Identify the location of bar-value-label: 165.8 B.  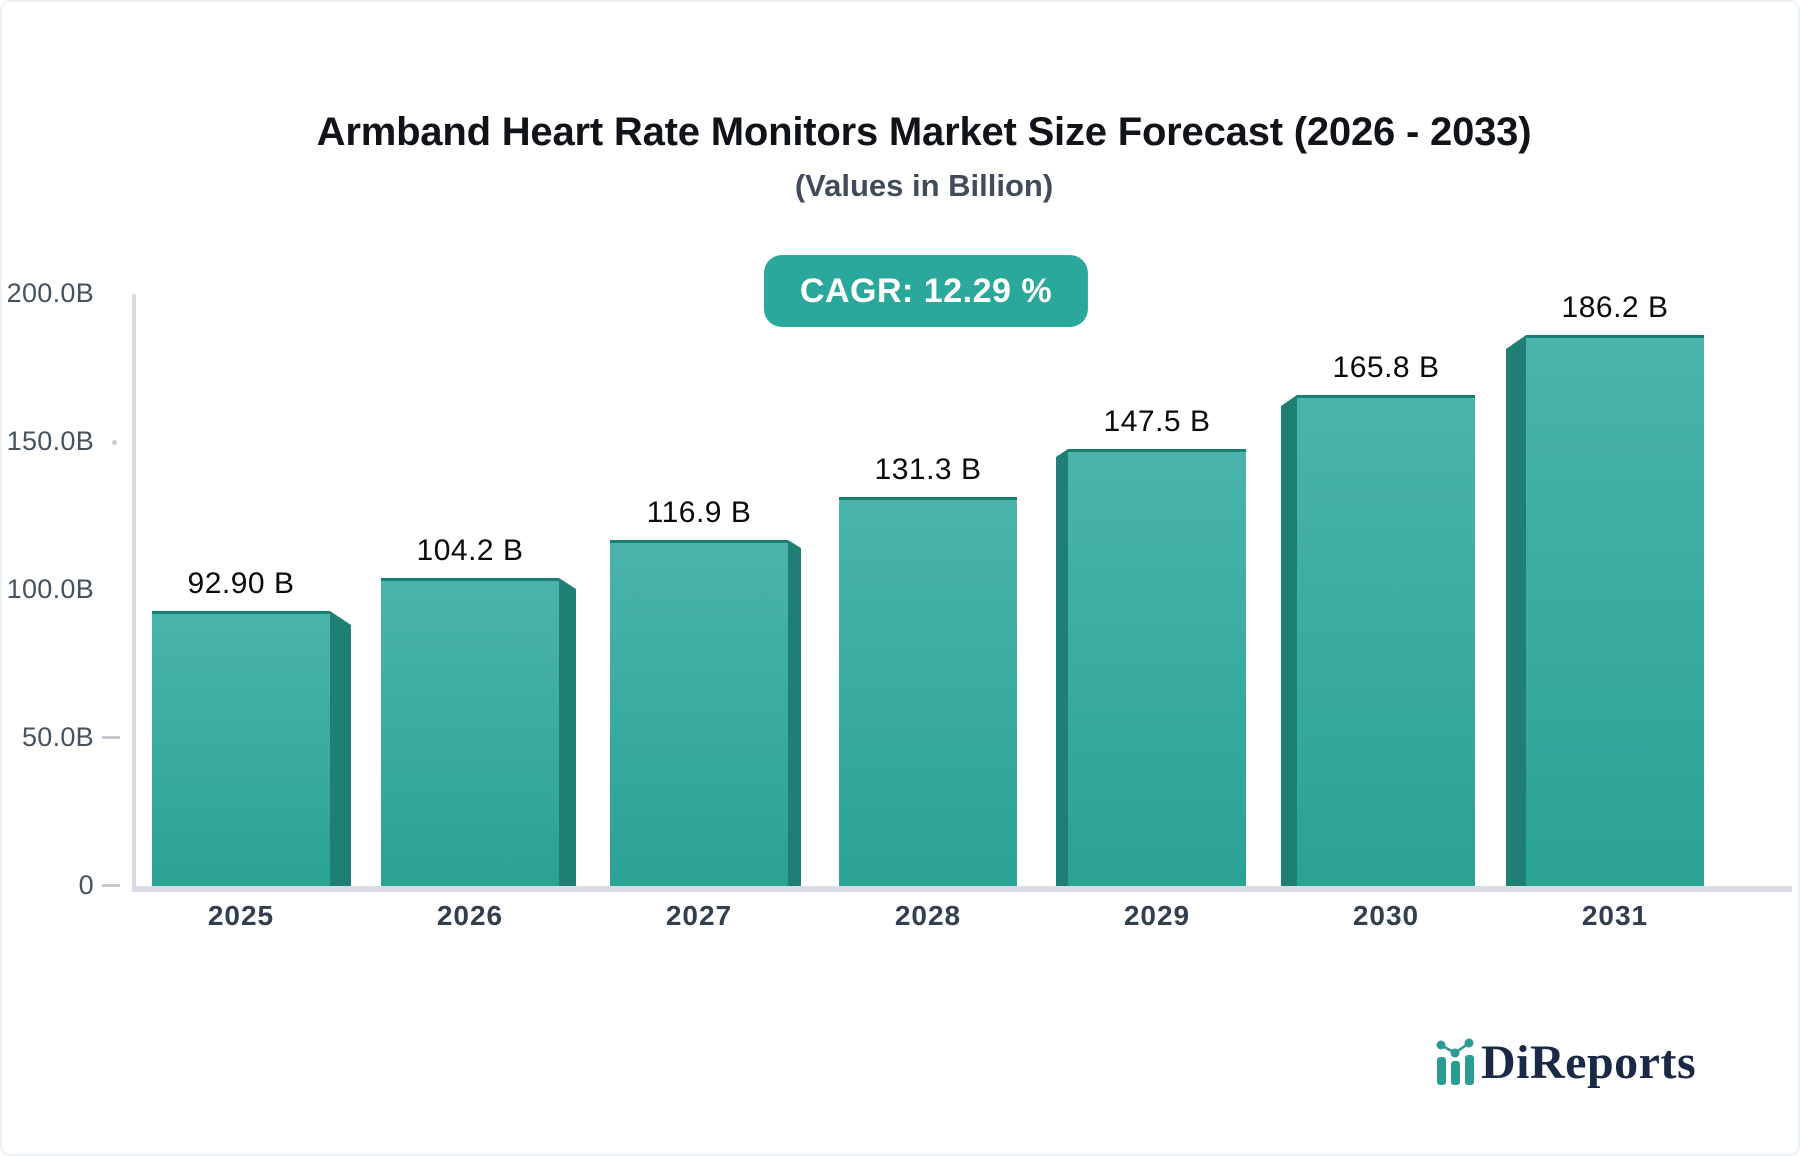
(1386, 367).